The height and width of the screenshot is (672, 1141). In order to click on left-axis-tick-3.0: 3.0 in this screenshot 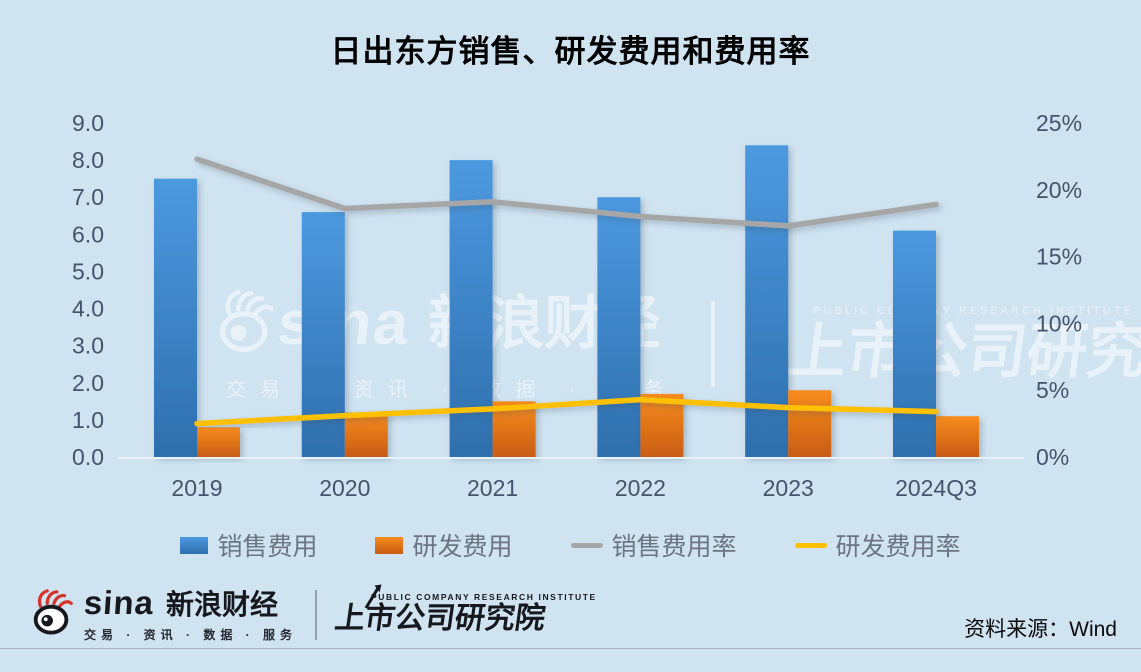, I will do `click(88, 346)`.